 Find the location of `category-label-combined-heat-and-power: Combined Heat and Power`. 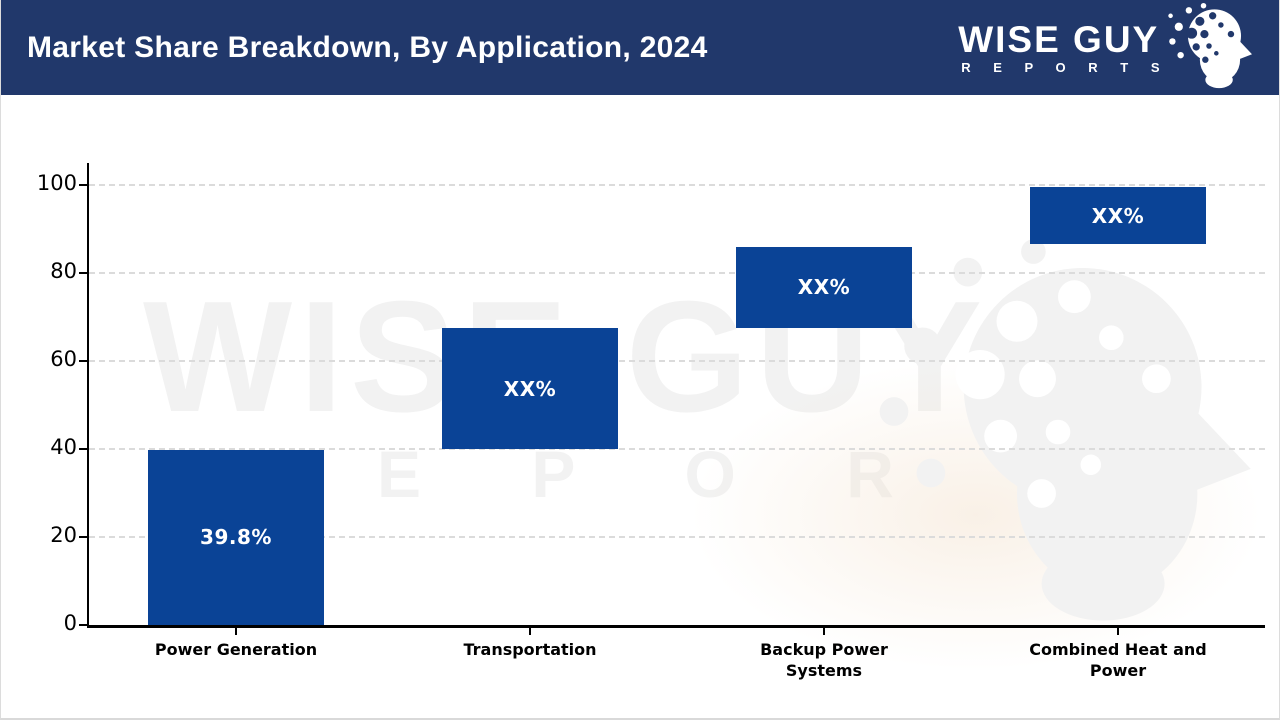

category-label-combined-heat-and-power: Combined Heat and Power is located at coordinates (1118, 660).